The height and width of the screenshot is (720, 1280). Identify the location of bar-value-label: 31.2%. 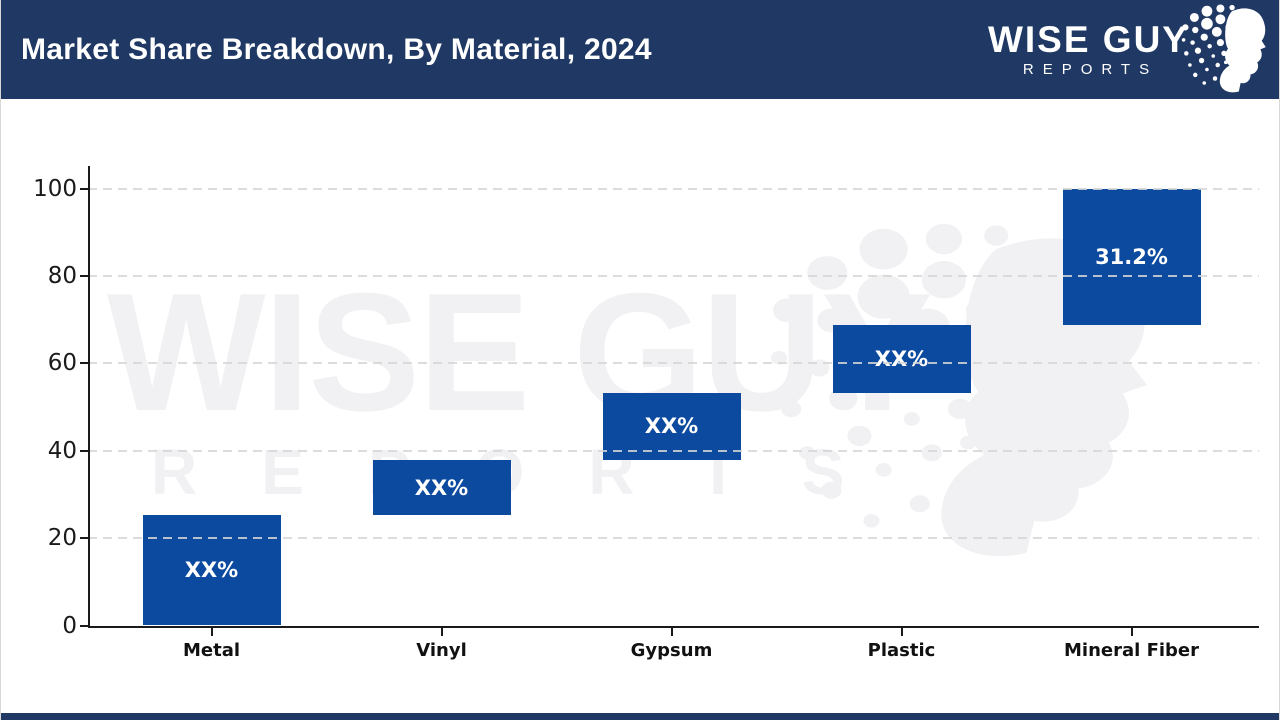
(1131, 256).